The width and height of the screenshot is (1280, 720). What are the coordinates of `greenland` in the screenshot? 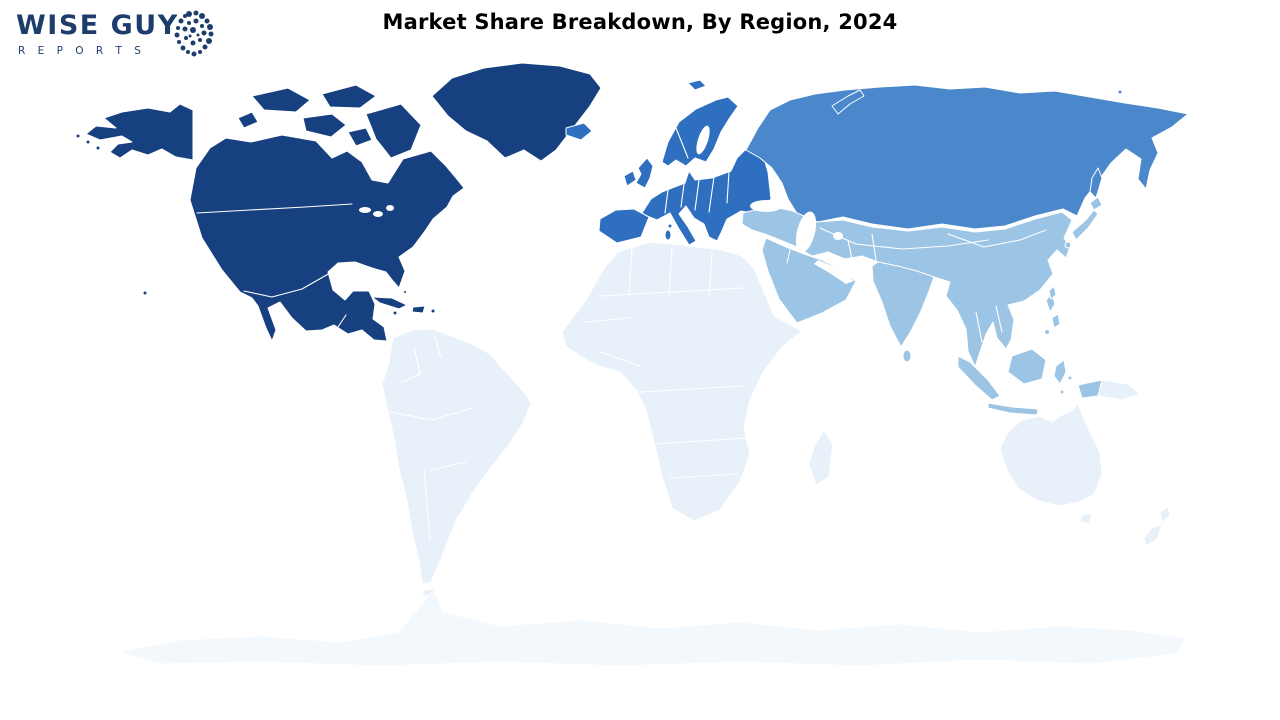 It's located at (516, 112).